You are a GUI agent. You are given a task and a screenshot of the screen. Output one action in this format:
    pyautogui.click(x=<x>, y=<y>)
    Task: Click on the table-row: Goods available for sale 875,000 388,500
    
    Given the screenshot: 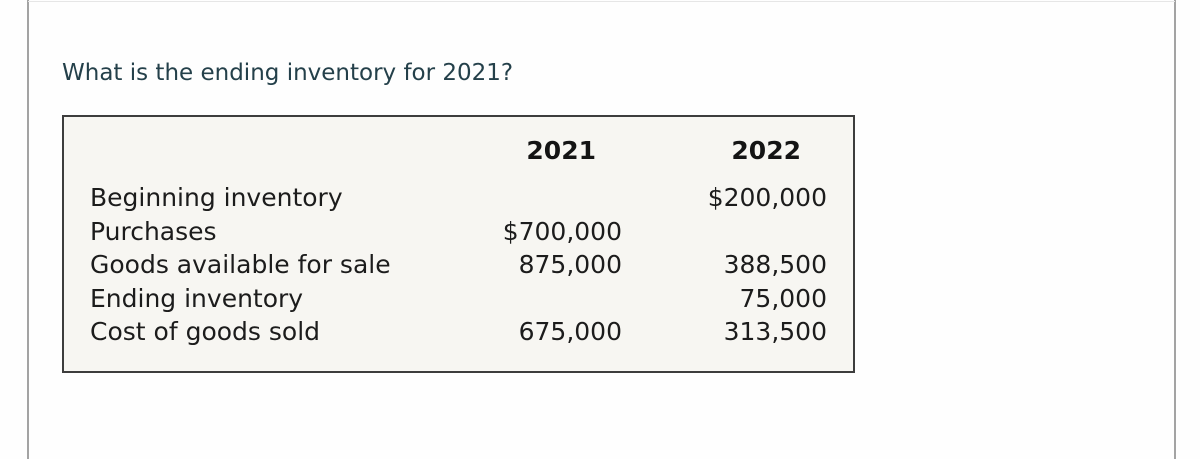 What is the action you would take?
    pyautogui.click(x=458, y=265)
    